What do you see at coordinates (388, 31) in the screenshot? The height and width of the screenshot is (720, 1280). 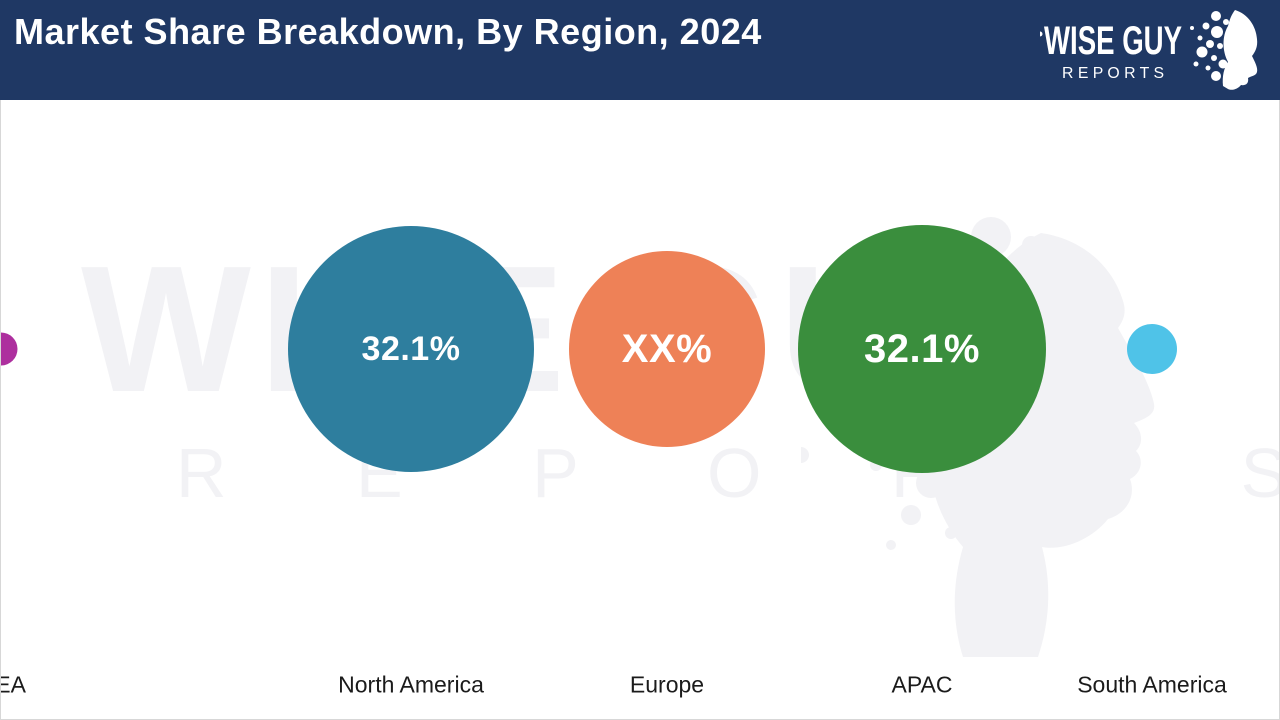 I see `page-title: Market Share Breakdown, By Region, 2024` at bounding box center [388, 31].